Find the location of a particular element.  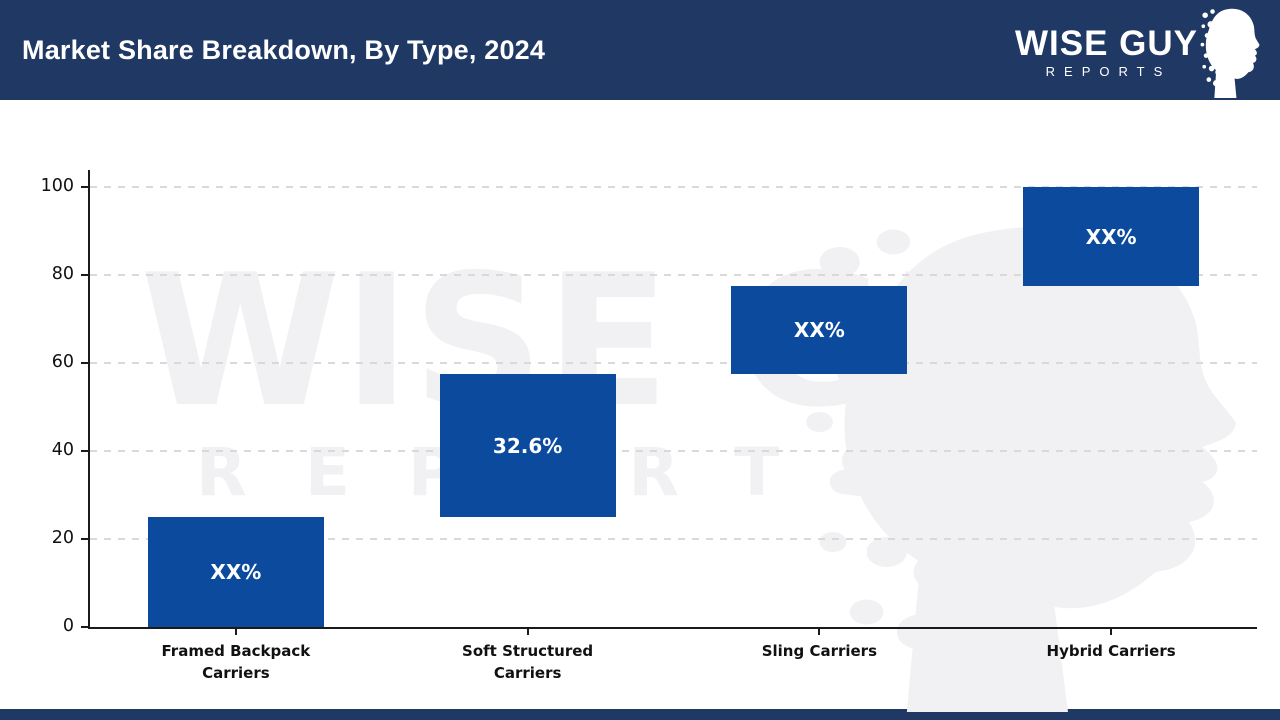

chart-title: Market Share Breakdown, By Type, 2024 is located at coordinates (284, 49).